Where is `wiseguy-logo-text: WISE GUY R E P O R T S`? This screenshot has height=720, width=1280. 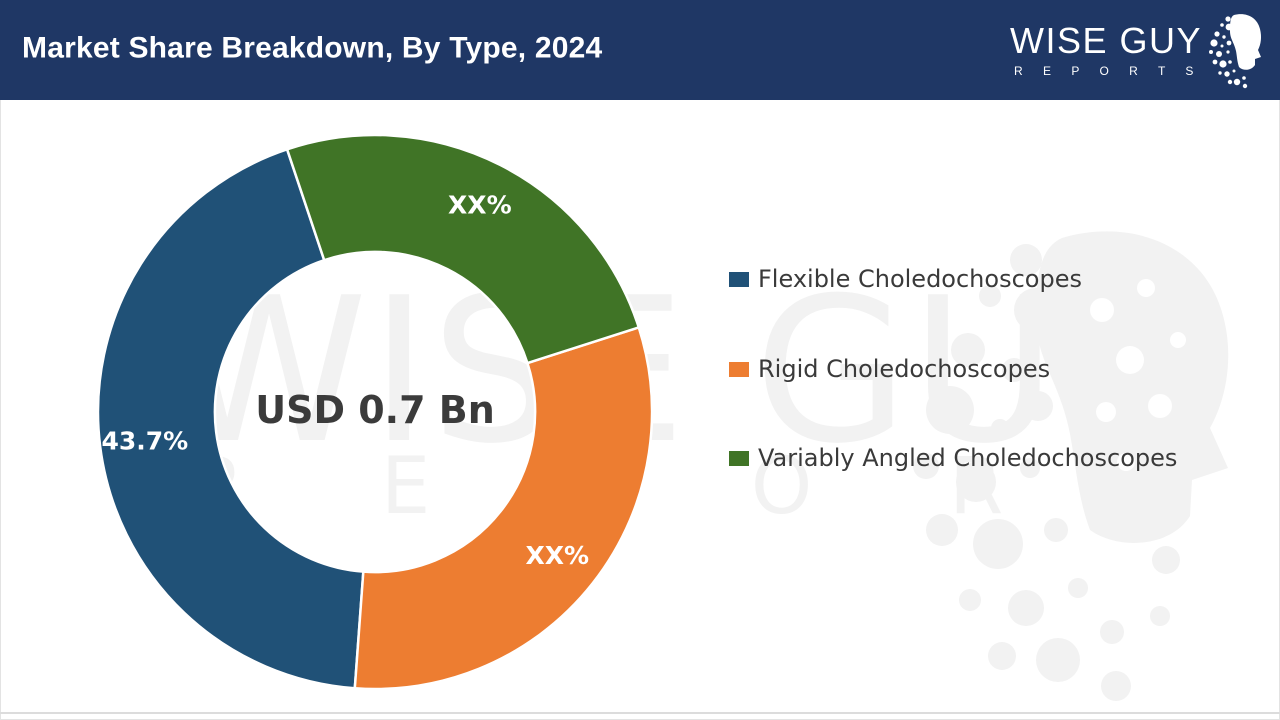 wiseguy-logo-text: WISE GUY R E P O R T S is located at coordinates (1106, 49).